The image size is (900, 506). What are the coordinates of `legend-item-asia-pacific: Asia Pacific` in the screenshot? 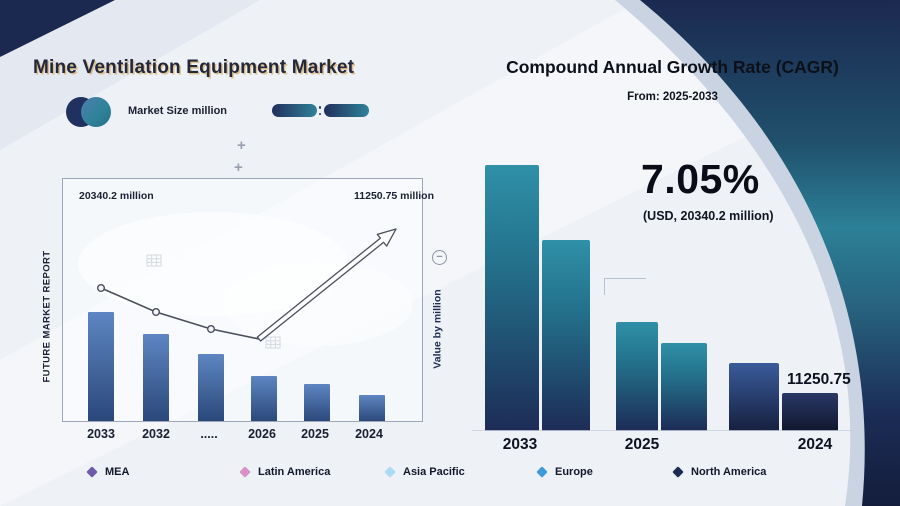 It's located at (424, 472).